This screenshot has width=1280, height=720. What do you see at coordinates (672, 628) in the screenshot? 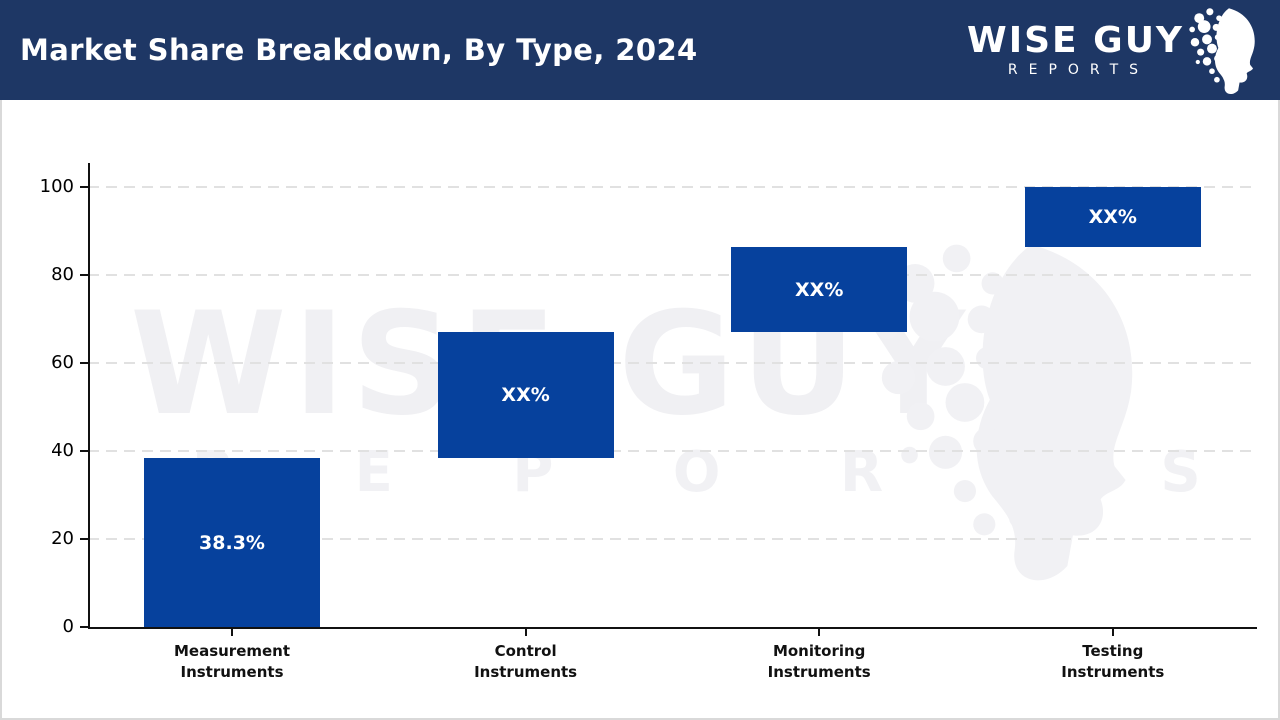
I see `x-axis` at bounding box center [672, 628].